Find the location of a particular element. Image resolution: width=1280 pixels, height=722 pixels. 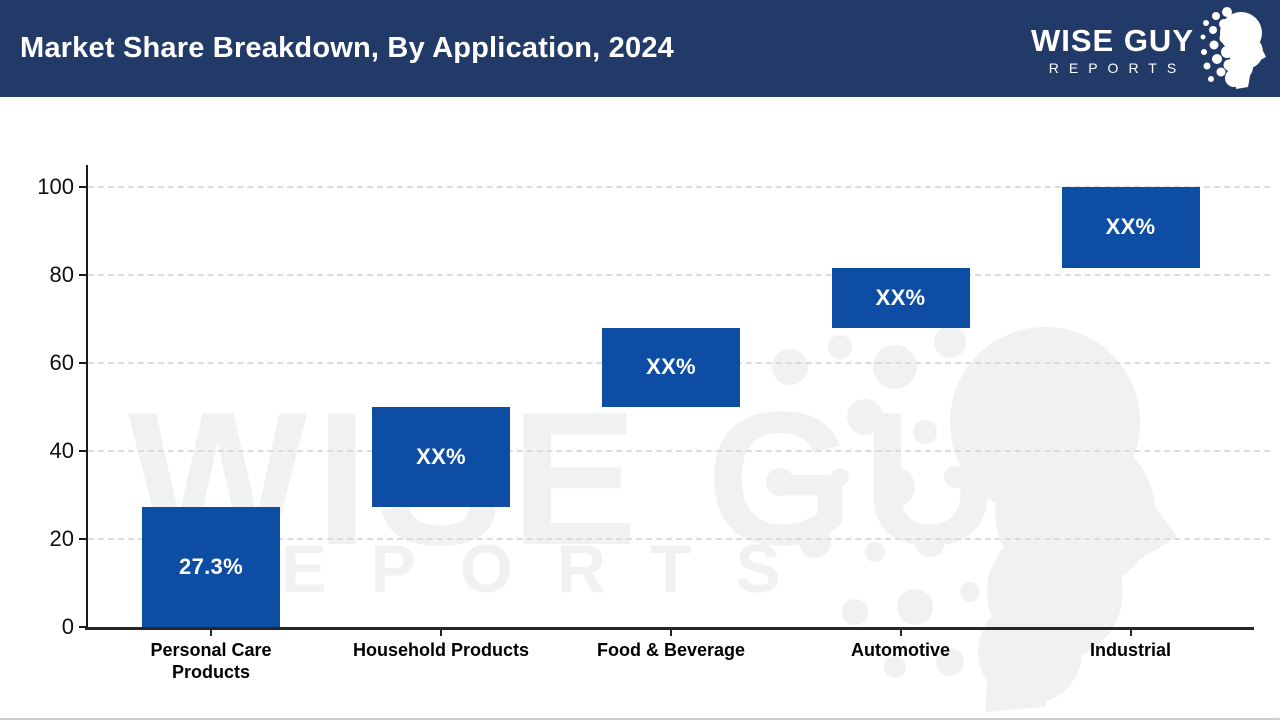

bar-food-beverage: XX% is located at coordinates (671, 367).